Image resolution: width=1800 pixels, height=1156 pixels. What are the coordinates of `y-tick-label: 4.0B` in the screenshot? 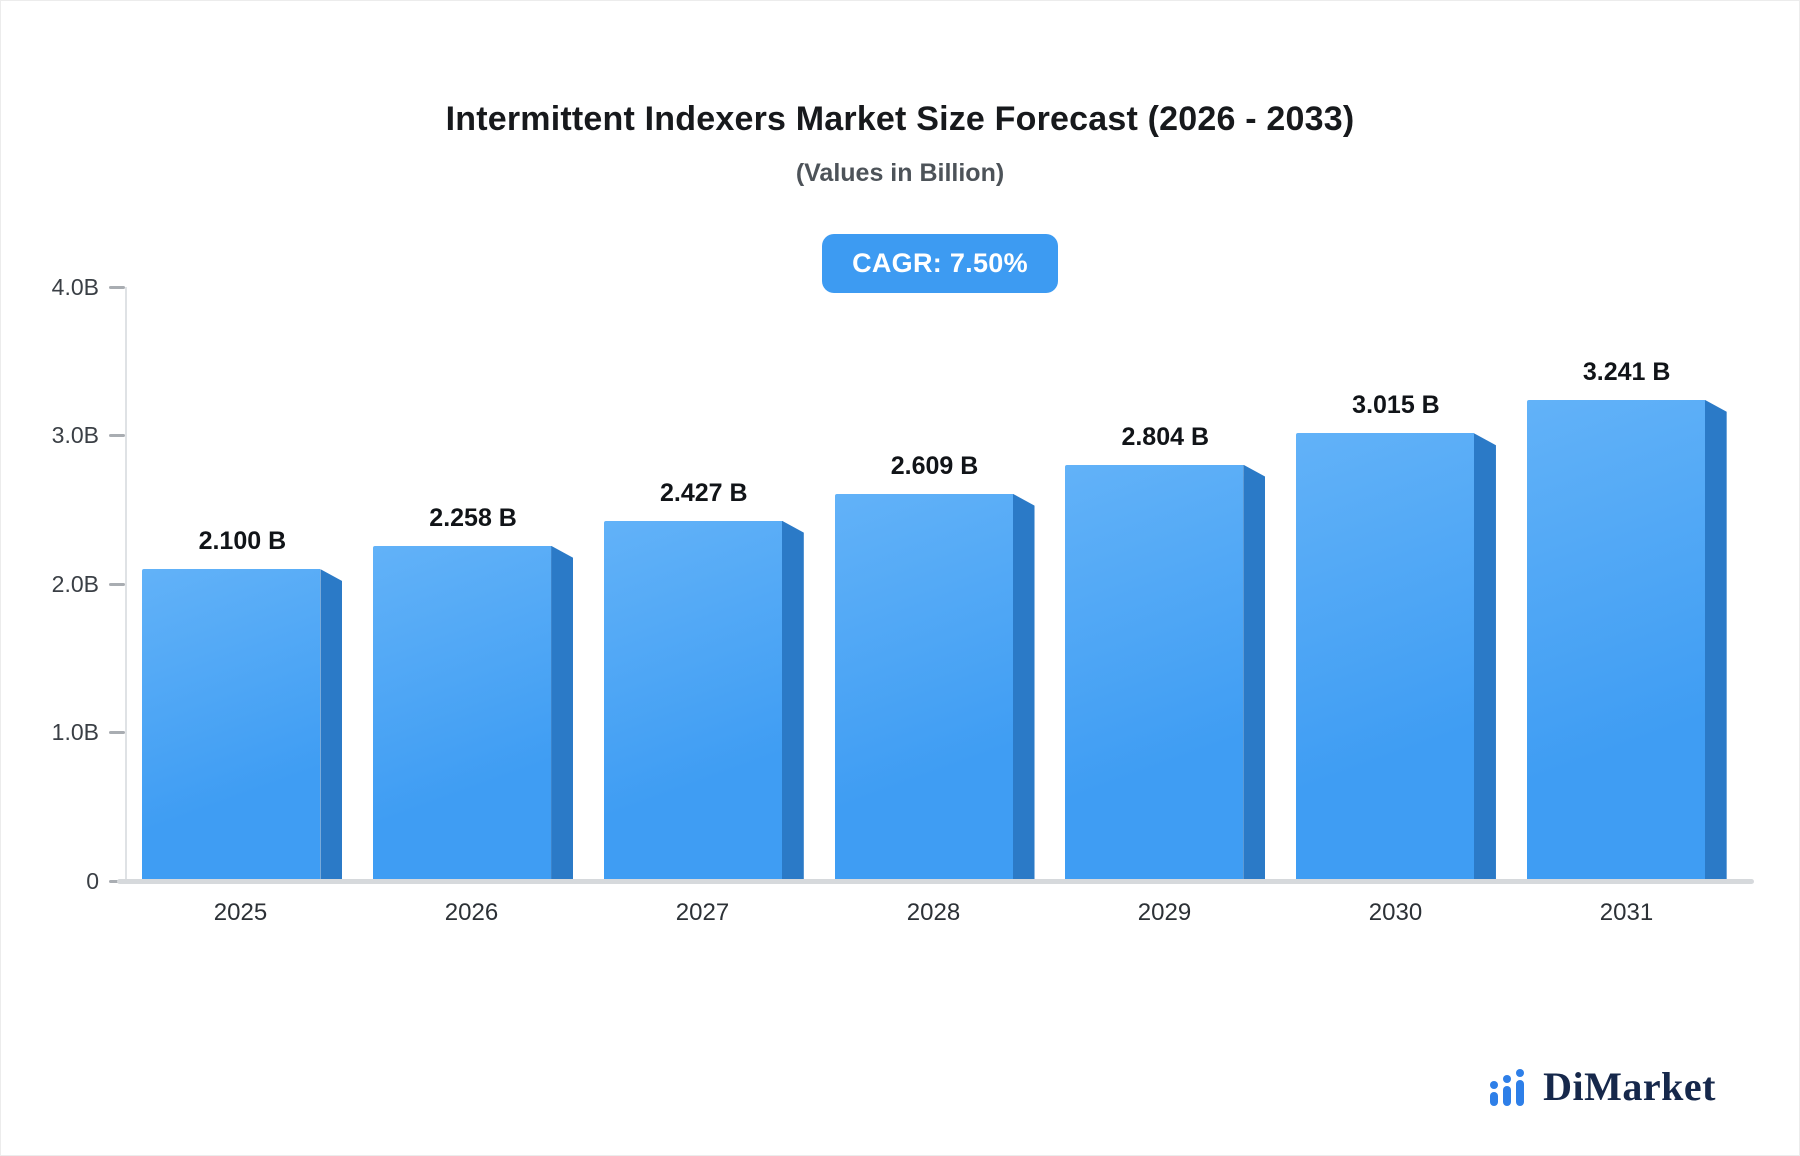 It's located at (75, 286).